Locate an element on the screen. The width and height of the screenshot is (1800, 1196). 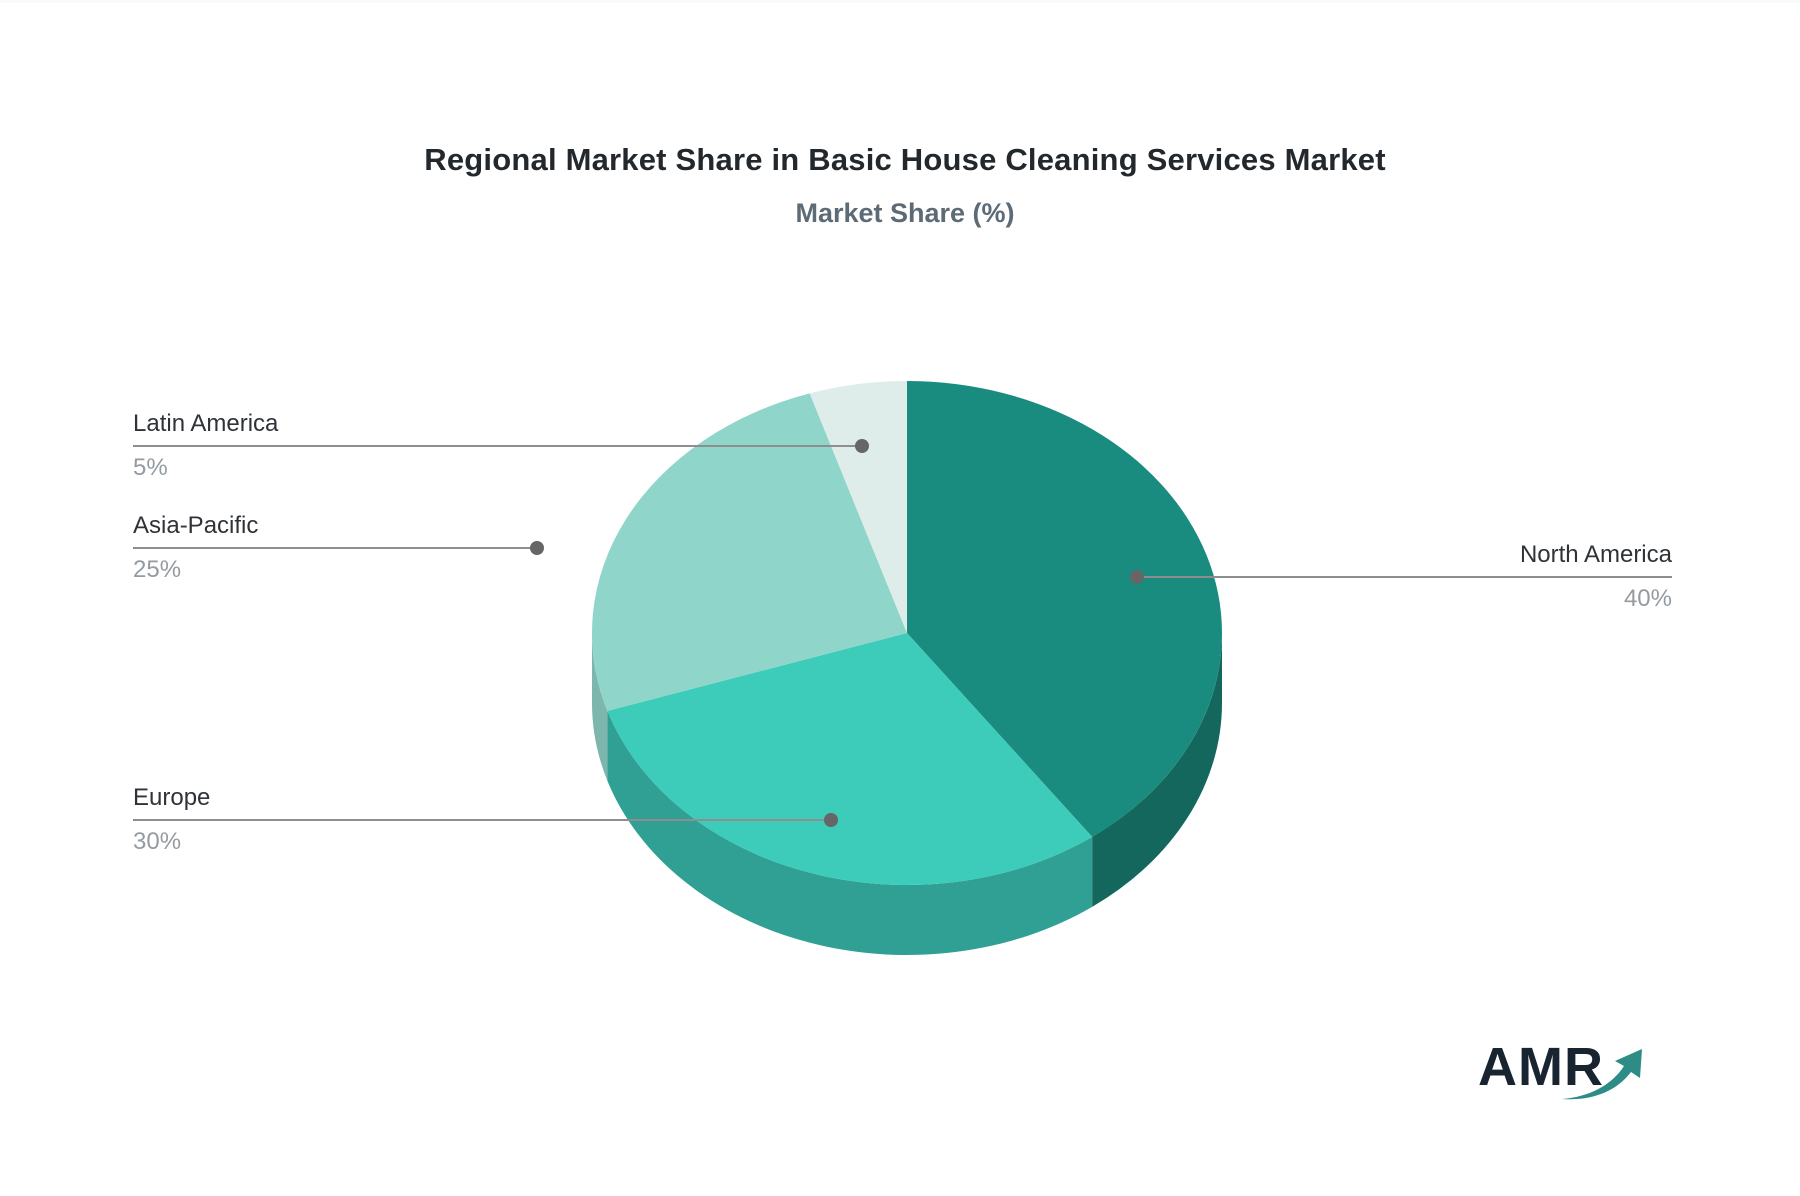
pie-slice-side-north-america is located at coordinates (1157, 770).